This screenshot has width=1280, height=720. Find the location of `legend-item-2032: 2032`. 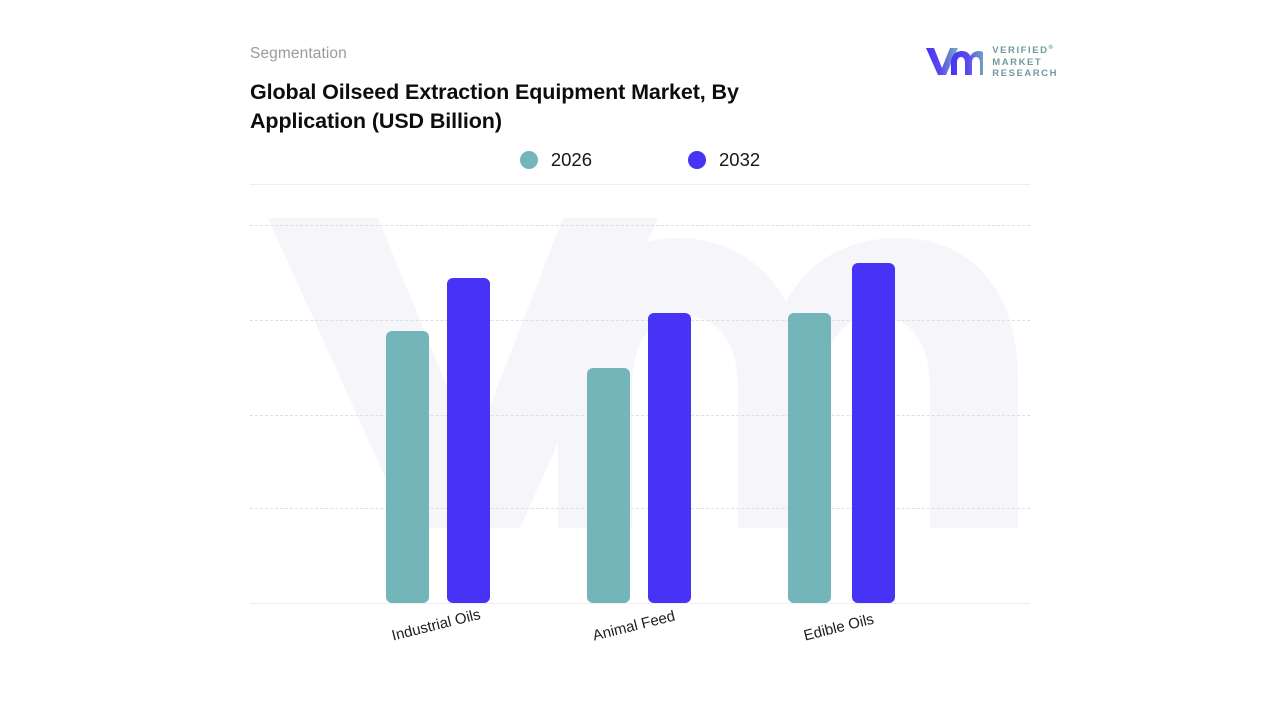

legend-item-2032: 2032 is located at coordinates (724, 160).